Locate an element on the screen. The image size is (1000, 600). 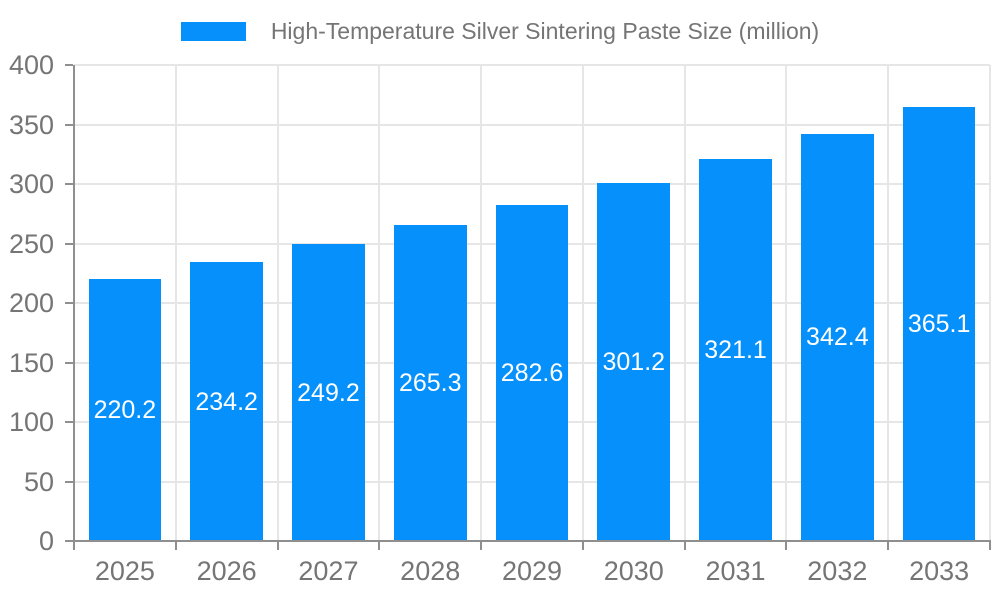
bar-value-label: 321.1 is located at coordinates (735, 349).